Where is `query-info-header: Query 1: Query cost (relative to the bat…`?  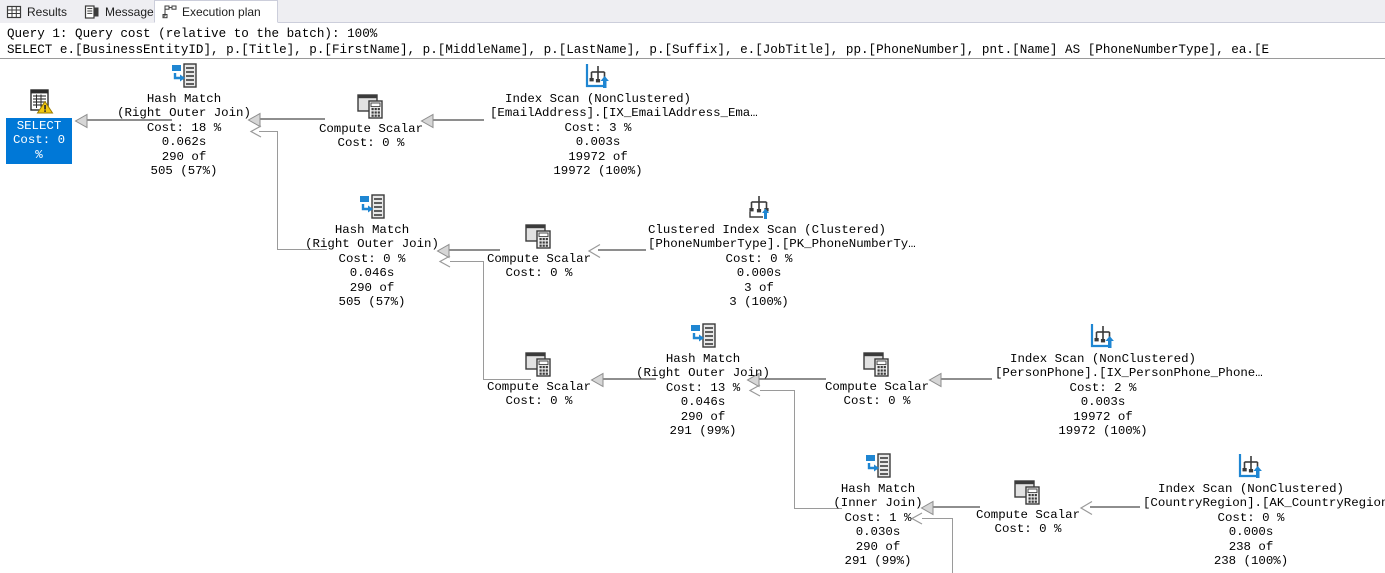 query-info-header: Query 1: Query cost (relative to the bat… is located at coordinates (692, 41).